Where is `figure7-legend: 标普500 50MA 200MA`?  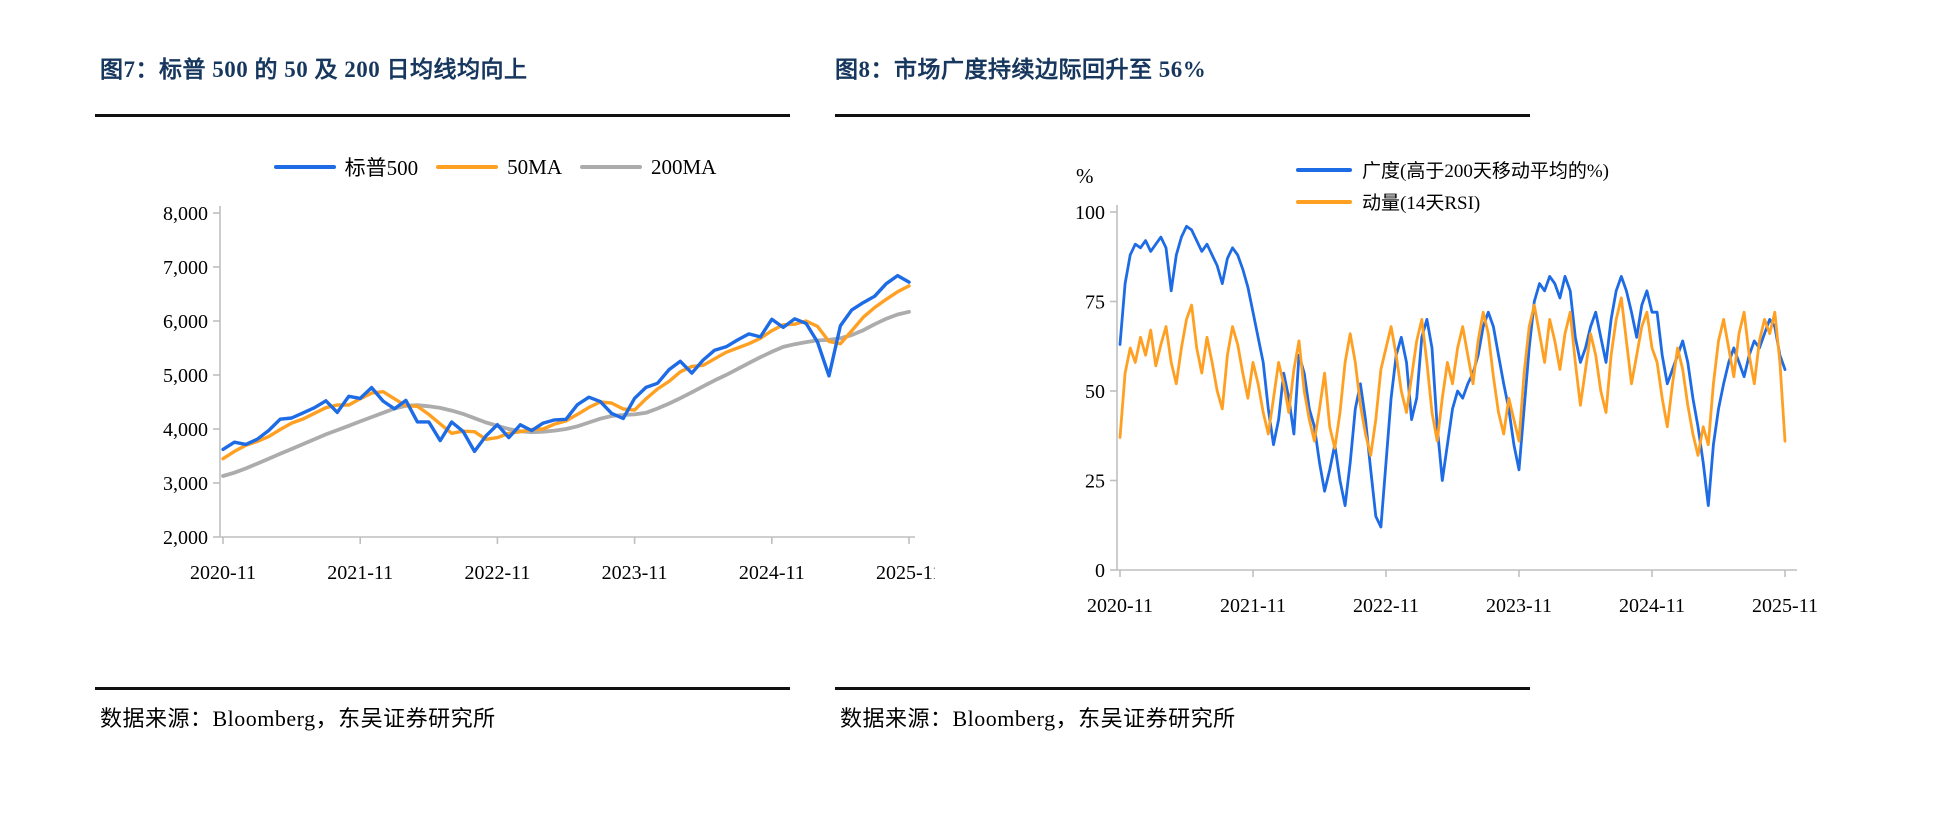
figure7-legend: 标普500 50MA 200MA is located at coordinates (495, 167).